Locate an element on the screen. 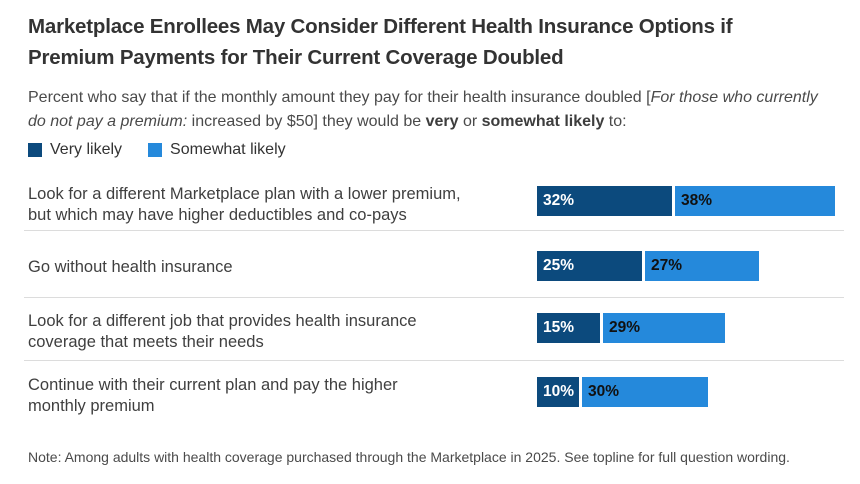  bar-row: 25% 27% is located at coordinates (648, 266).